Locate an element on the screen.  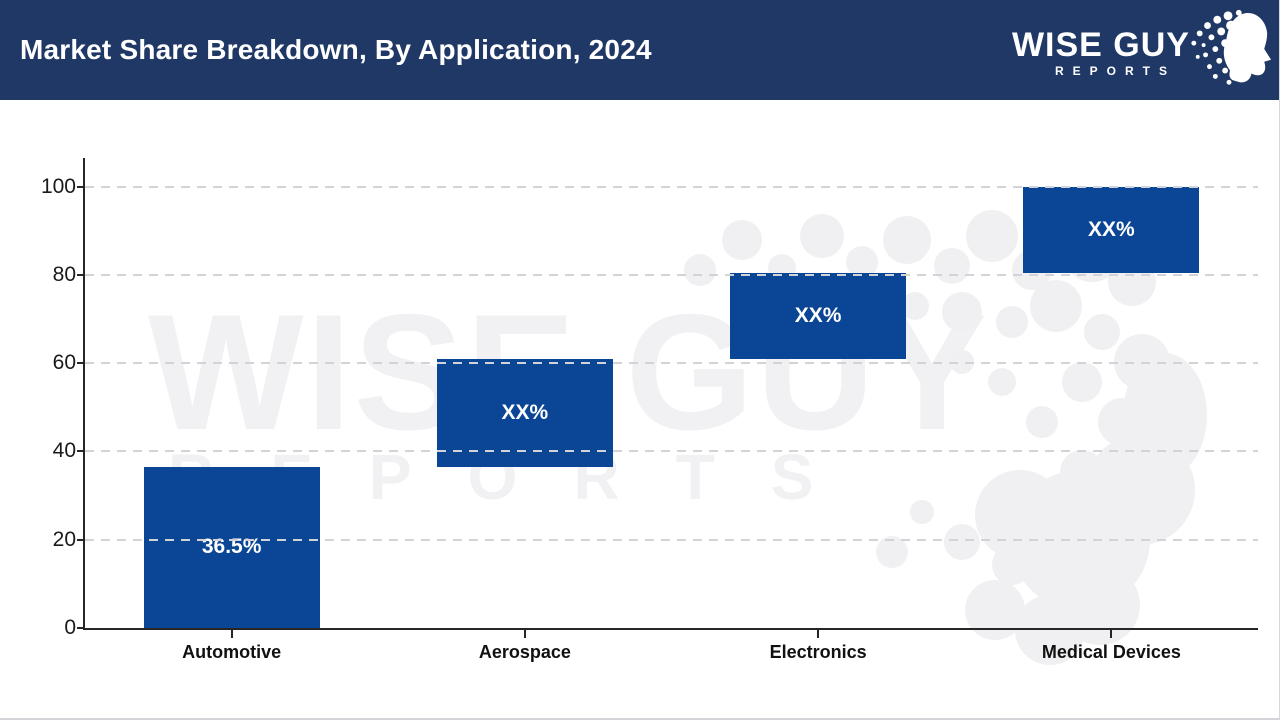
y-tick-label: 100 is located at coordinates (58, 186).